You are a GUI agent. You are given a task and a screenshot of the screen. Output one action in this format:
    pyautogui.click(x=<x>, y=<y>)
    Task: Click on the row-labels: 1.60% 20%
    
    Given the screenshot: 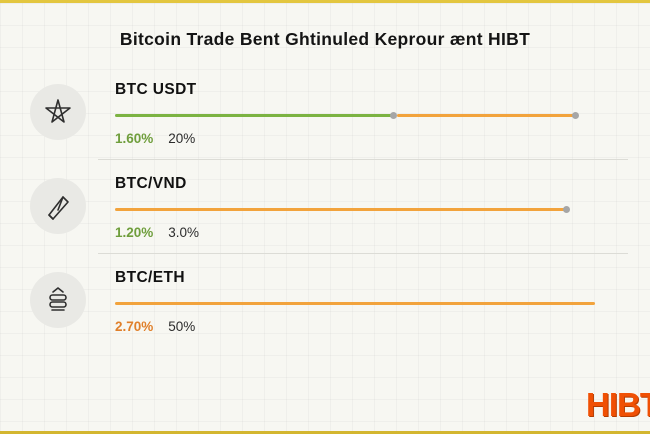 What is the action you would take?
    pyautogui.click(x=355, y=138)
    